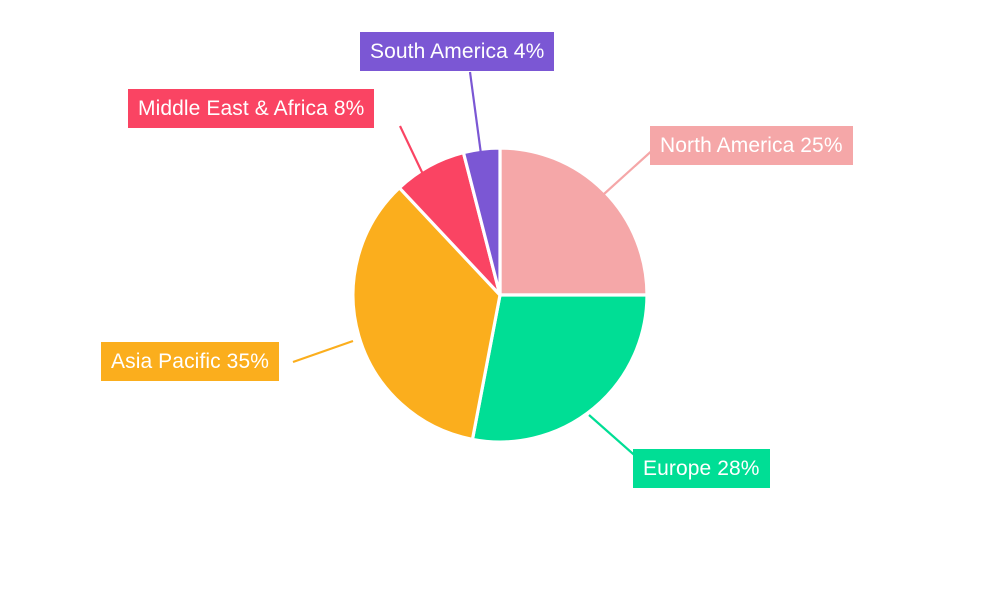 This screenshot has width=1000, height=600. I want to click on pie-slice-europe, so click(559, 368).